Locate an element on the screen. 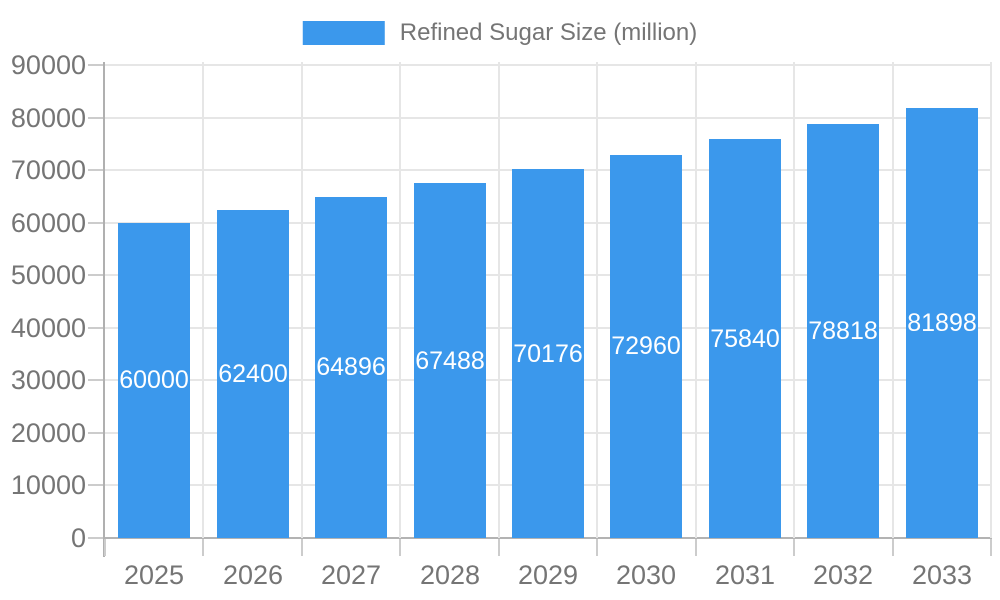 This screenshot has height=600, width=1000. x-axis-tick-label: 2027 is located at coordinates (351, 575).